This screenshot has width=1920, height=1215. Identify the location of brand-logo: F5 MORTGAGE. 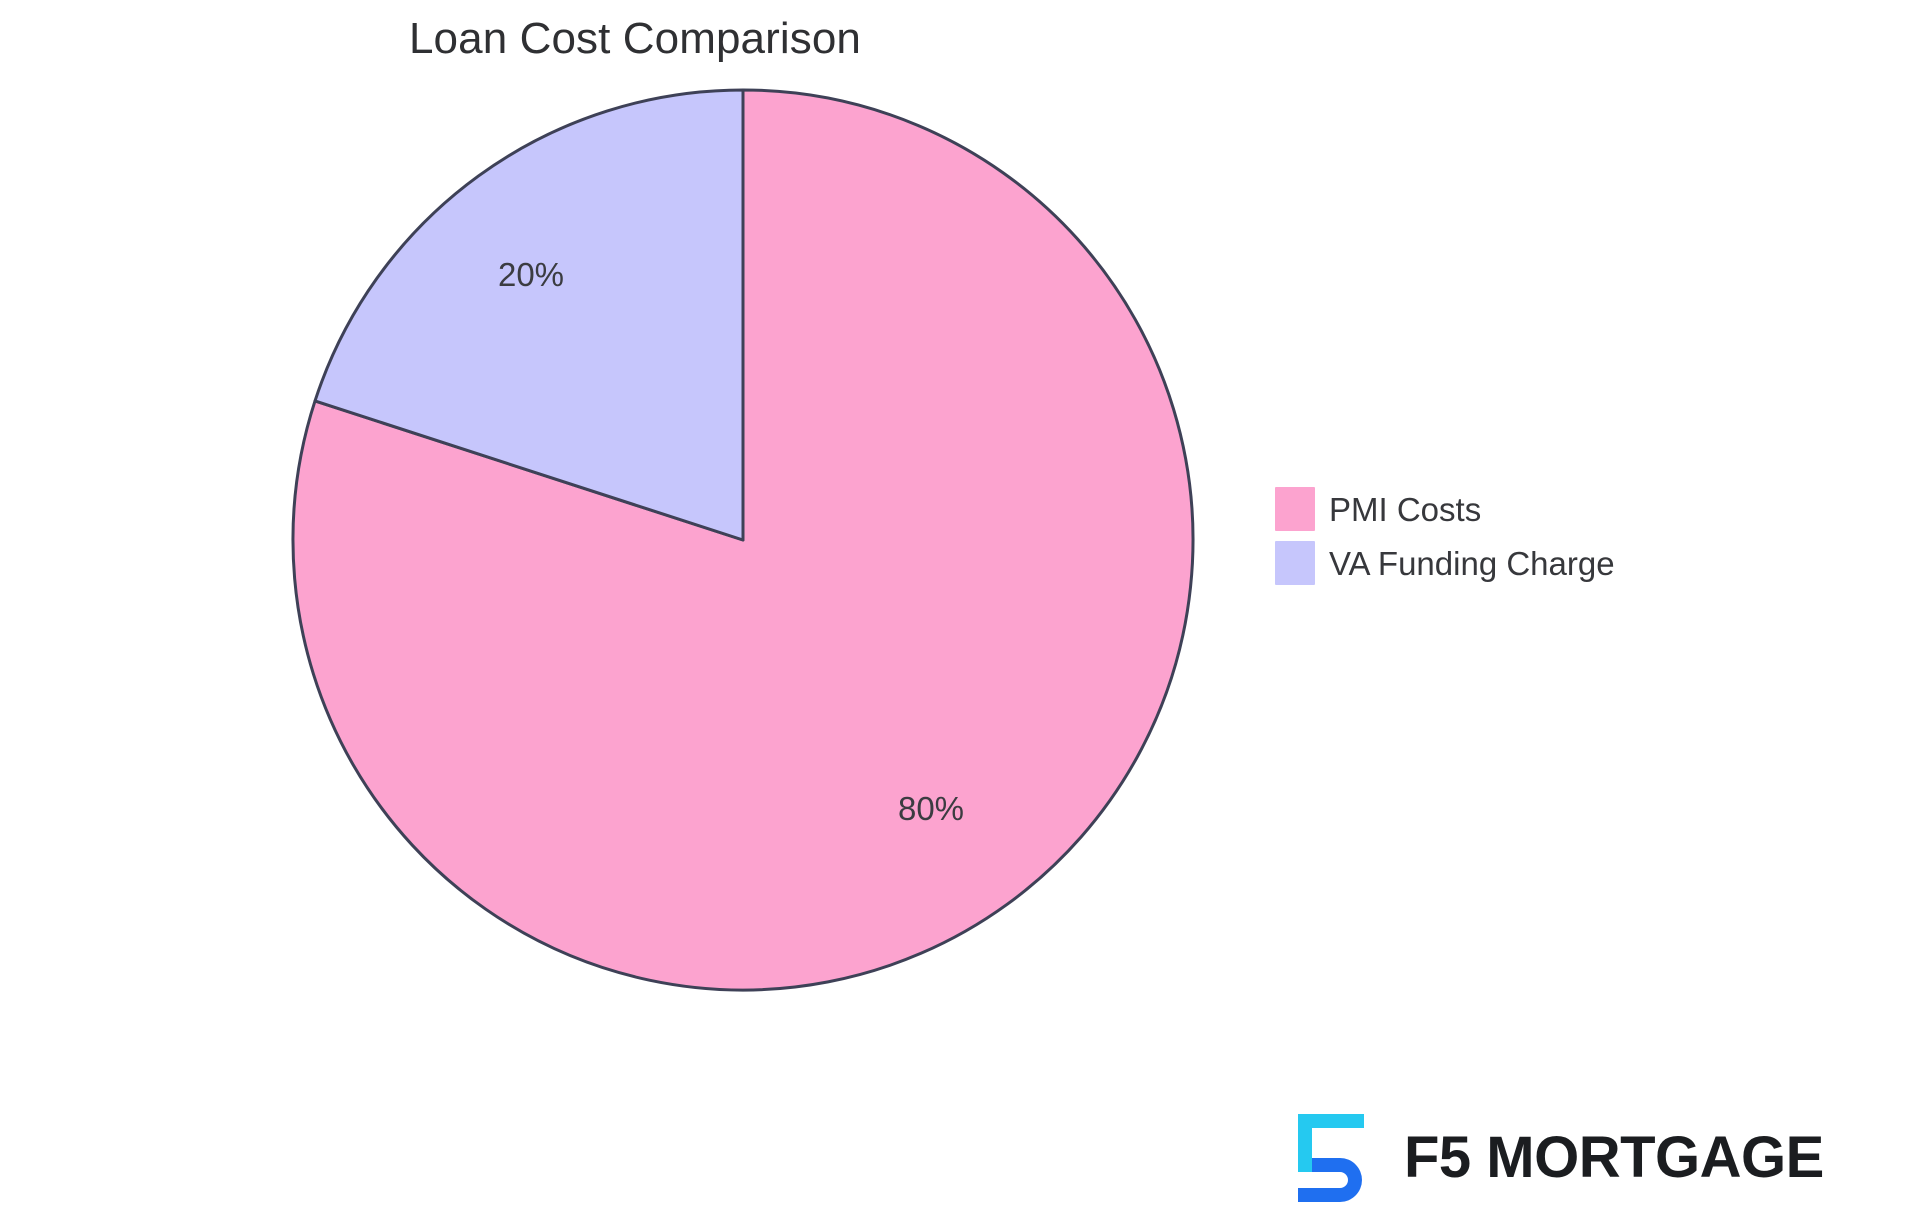
(1560, 1158).